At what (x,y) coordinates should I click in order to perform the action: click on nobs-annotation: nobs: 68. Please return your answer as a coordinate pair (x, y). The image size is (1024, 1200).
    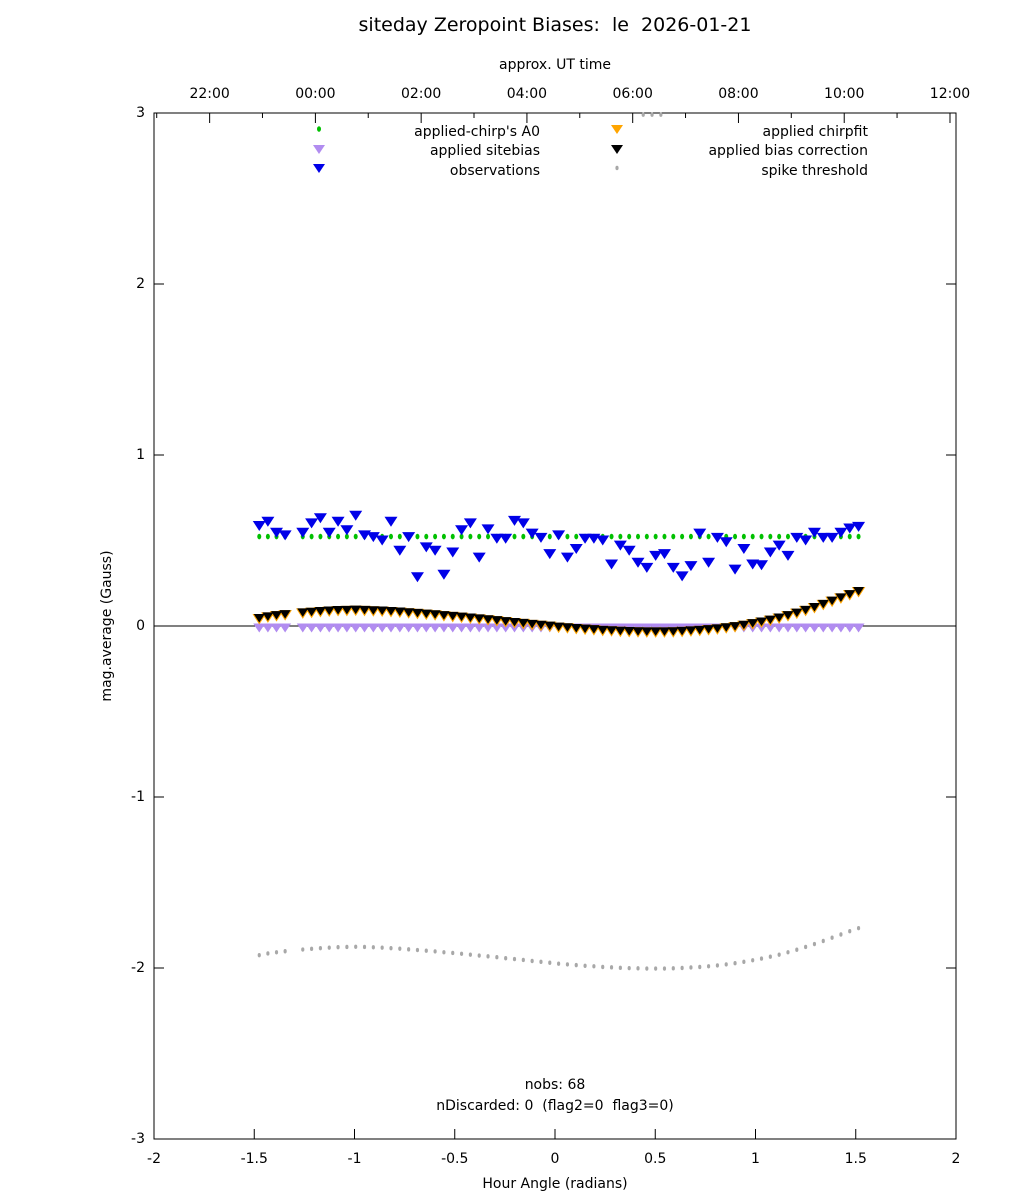
    Looking at the image, I should click on (555, 1085).